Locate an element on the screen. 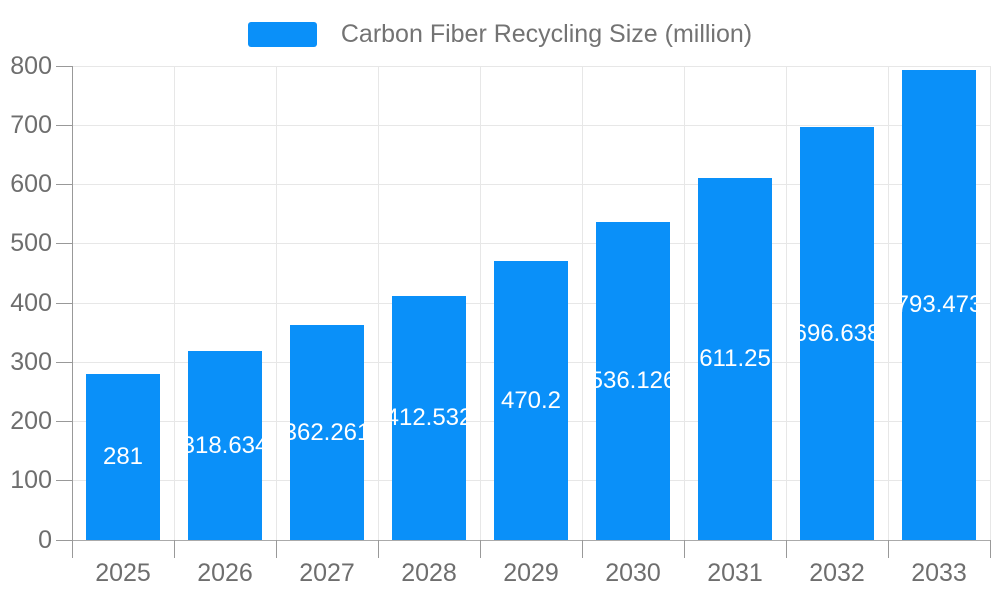 The width and height of the screenshot is (1000, 600). bar-2031: 611.25 is located at coordinates (735, 358).